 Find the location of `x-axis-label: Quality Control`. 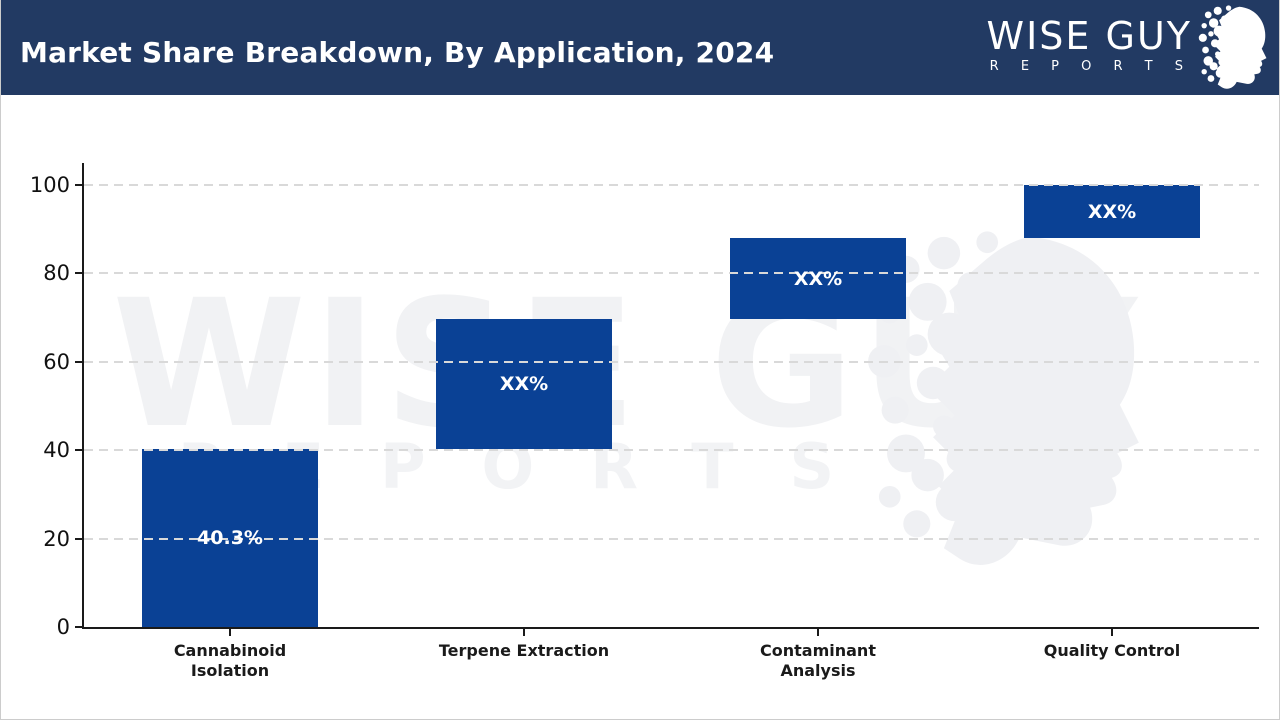

x-axis-label: Quality Control is located at coordinates (1112, 651).